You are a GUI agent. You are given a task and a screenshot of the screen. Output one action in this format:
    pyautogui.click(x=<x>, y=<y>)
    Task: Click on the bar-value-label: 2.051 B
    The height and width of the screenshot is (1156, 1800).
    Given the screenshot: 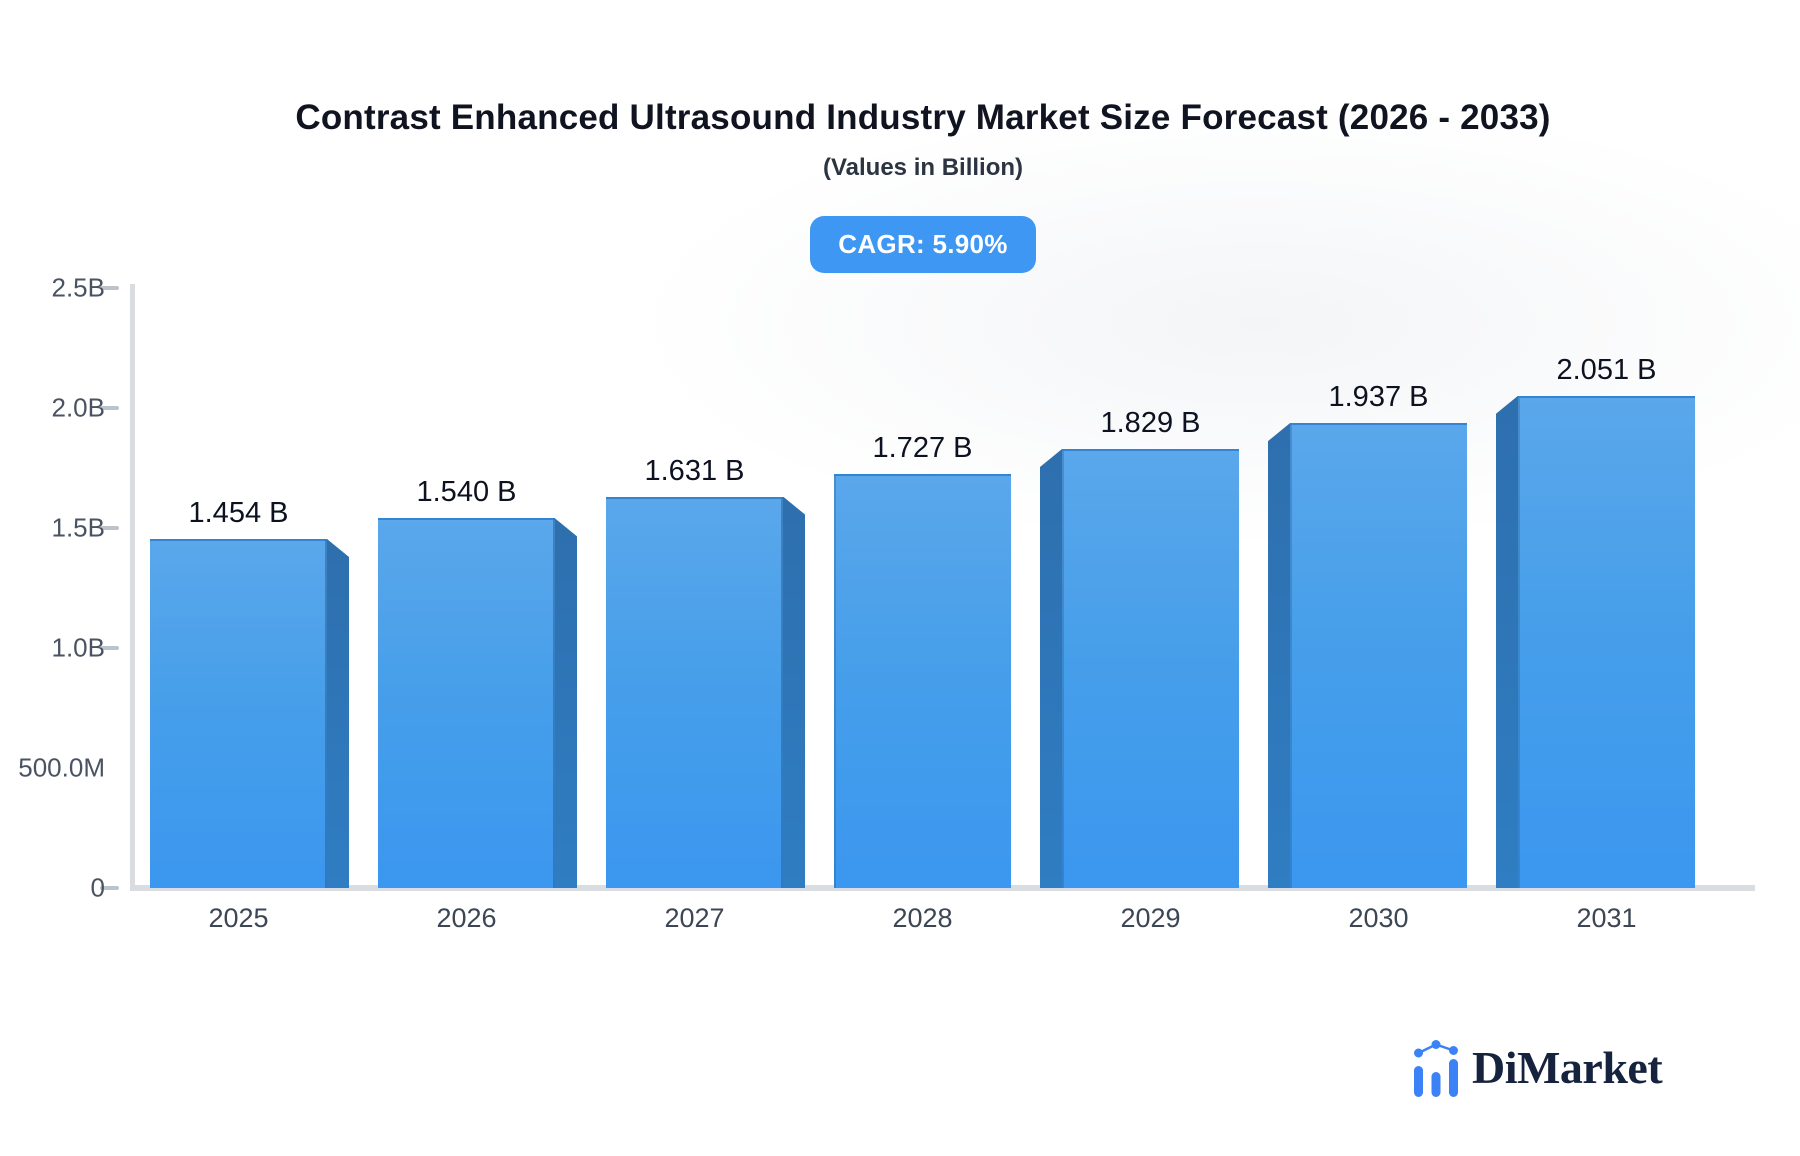 What is the action you would take?
    pyautogui.click(x=1606, y=369)
    